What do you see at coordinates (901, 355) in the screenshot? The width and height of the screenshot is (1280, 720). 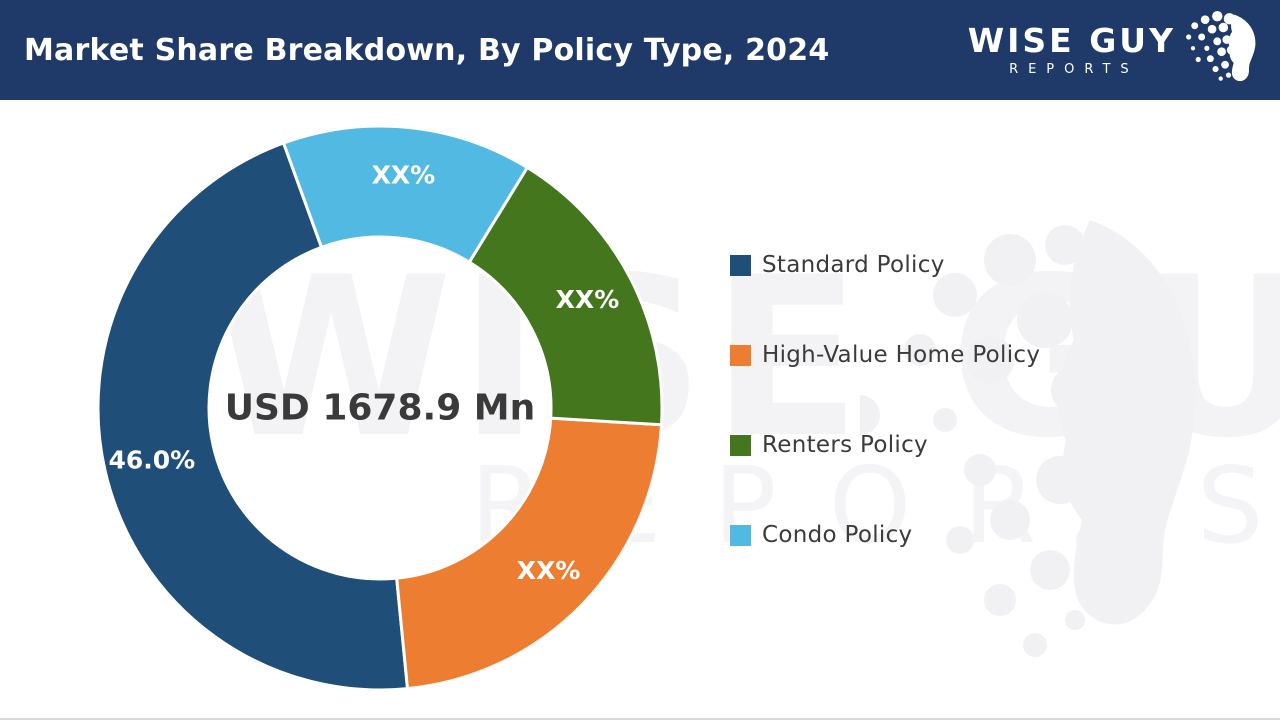 I see `legend-label: High-Value Home Policy` at bounding box center [901, 355].